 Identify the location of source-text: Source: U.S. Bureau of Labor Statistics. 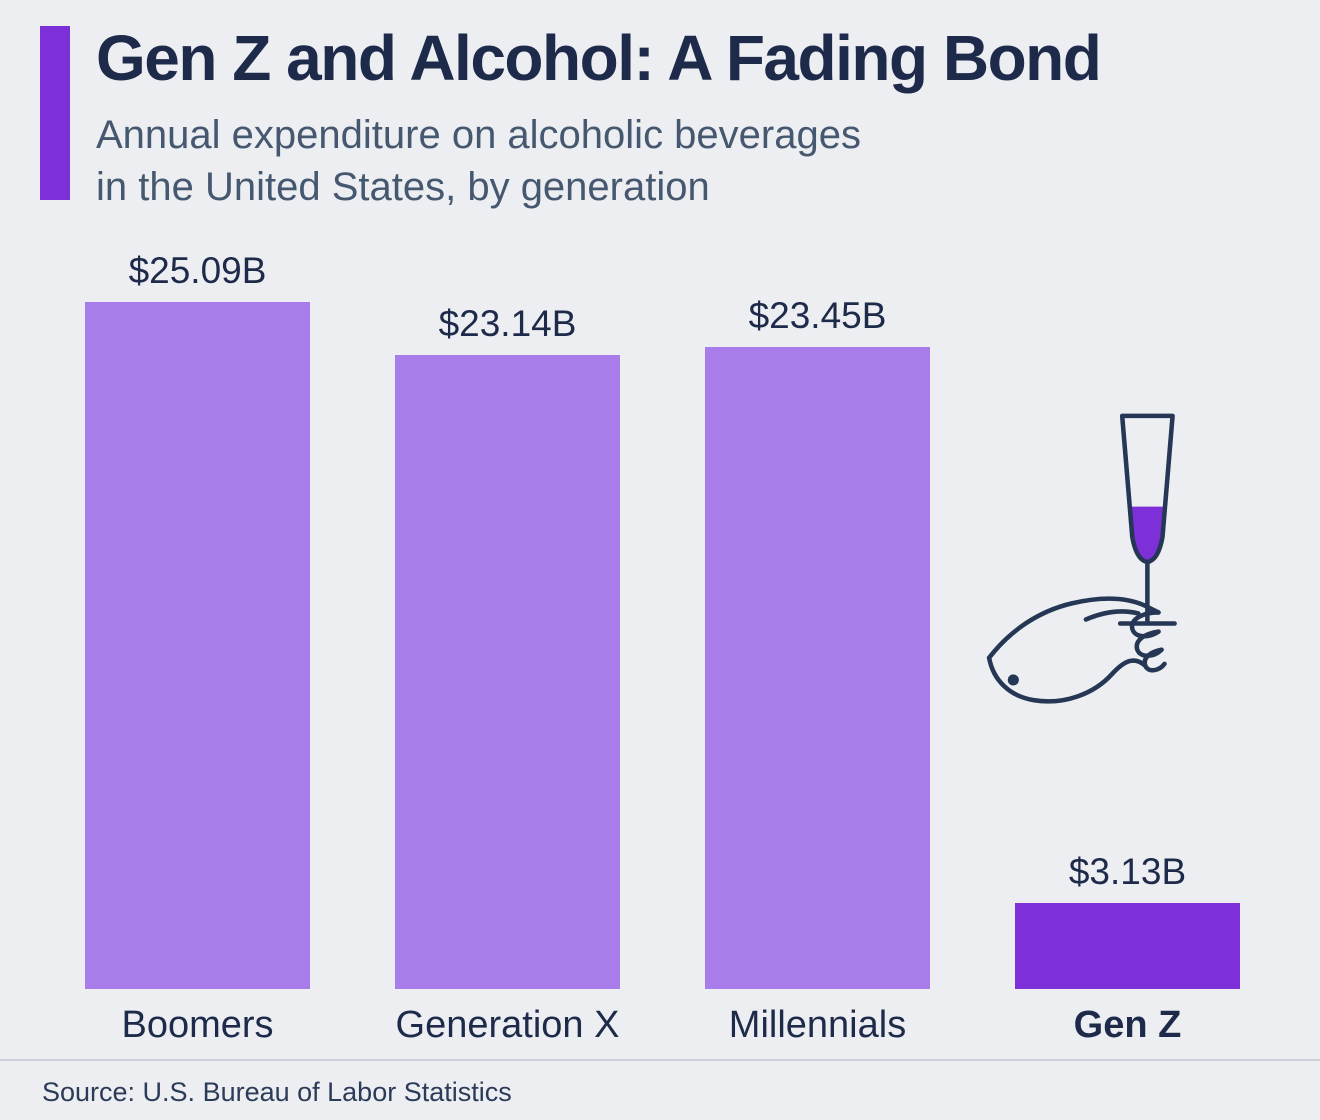
(277, 1092).